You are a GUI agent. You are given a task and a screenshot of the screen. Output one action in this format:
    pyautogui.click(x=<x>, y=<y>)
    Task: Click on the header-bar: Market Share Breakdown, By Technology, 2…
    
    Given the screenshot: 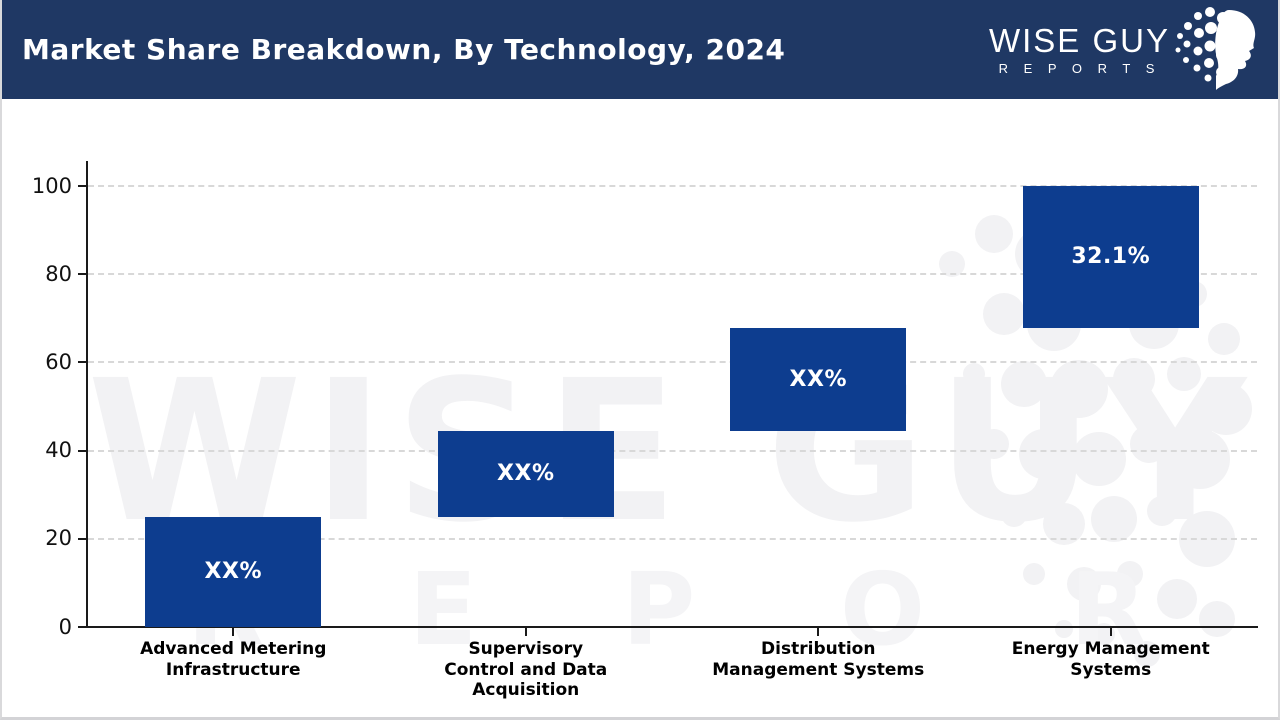 What is the action you would take?
    pyautogui.click(x=640, y=49)
    